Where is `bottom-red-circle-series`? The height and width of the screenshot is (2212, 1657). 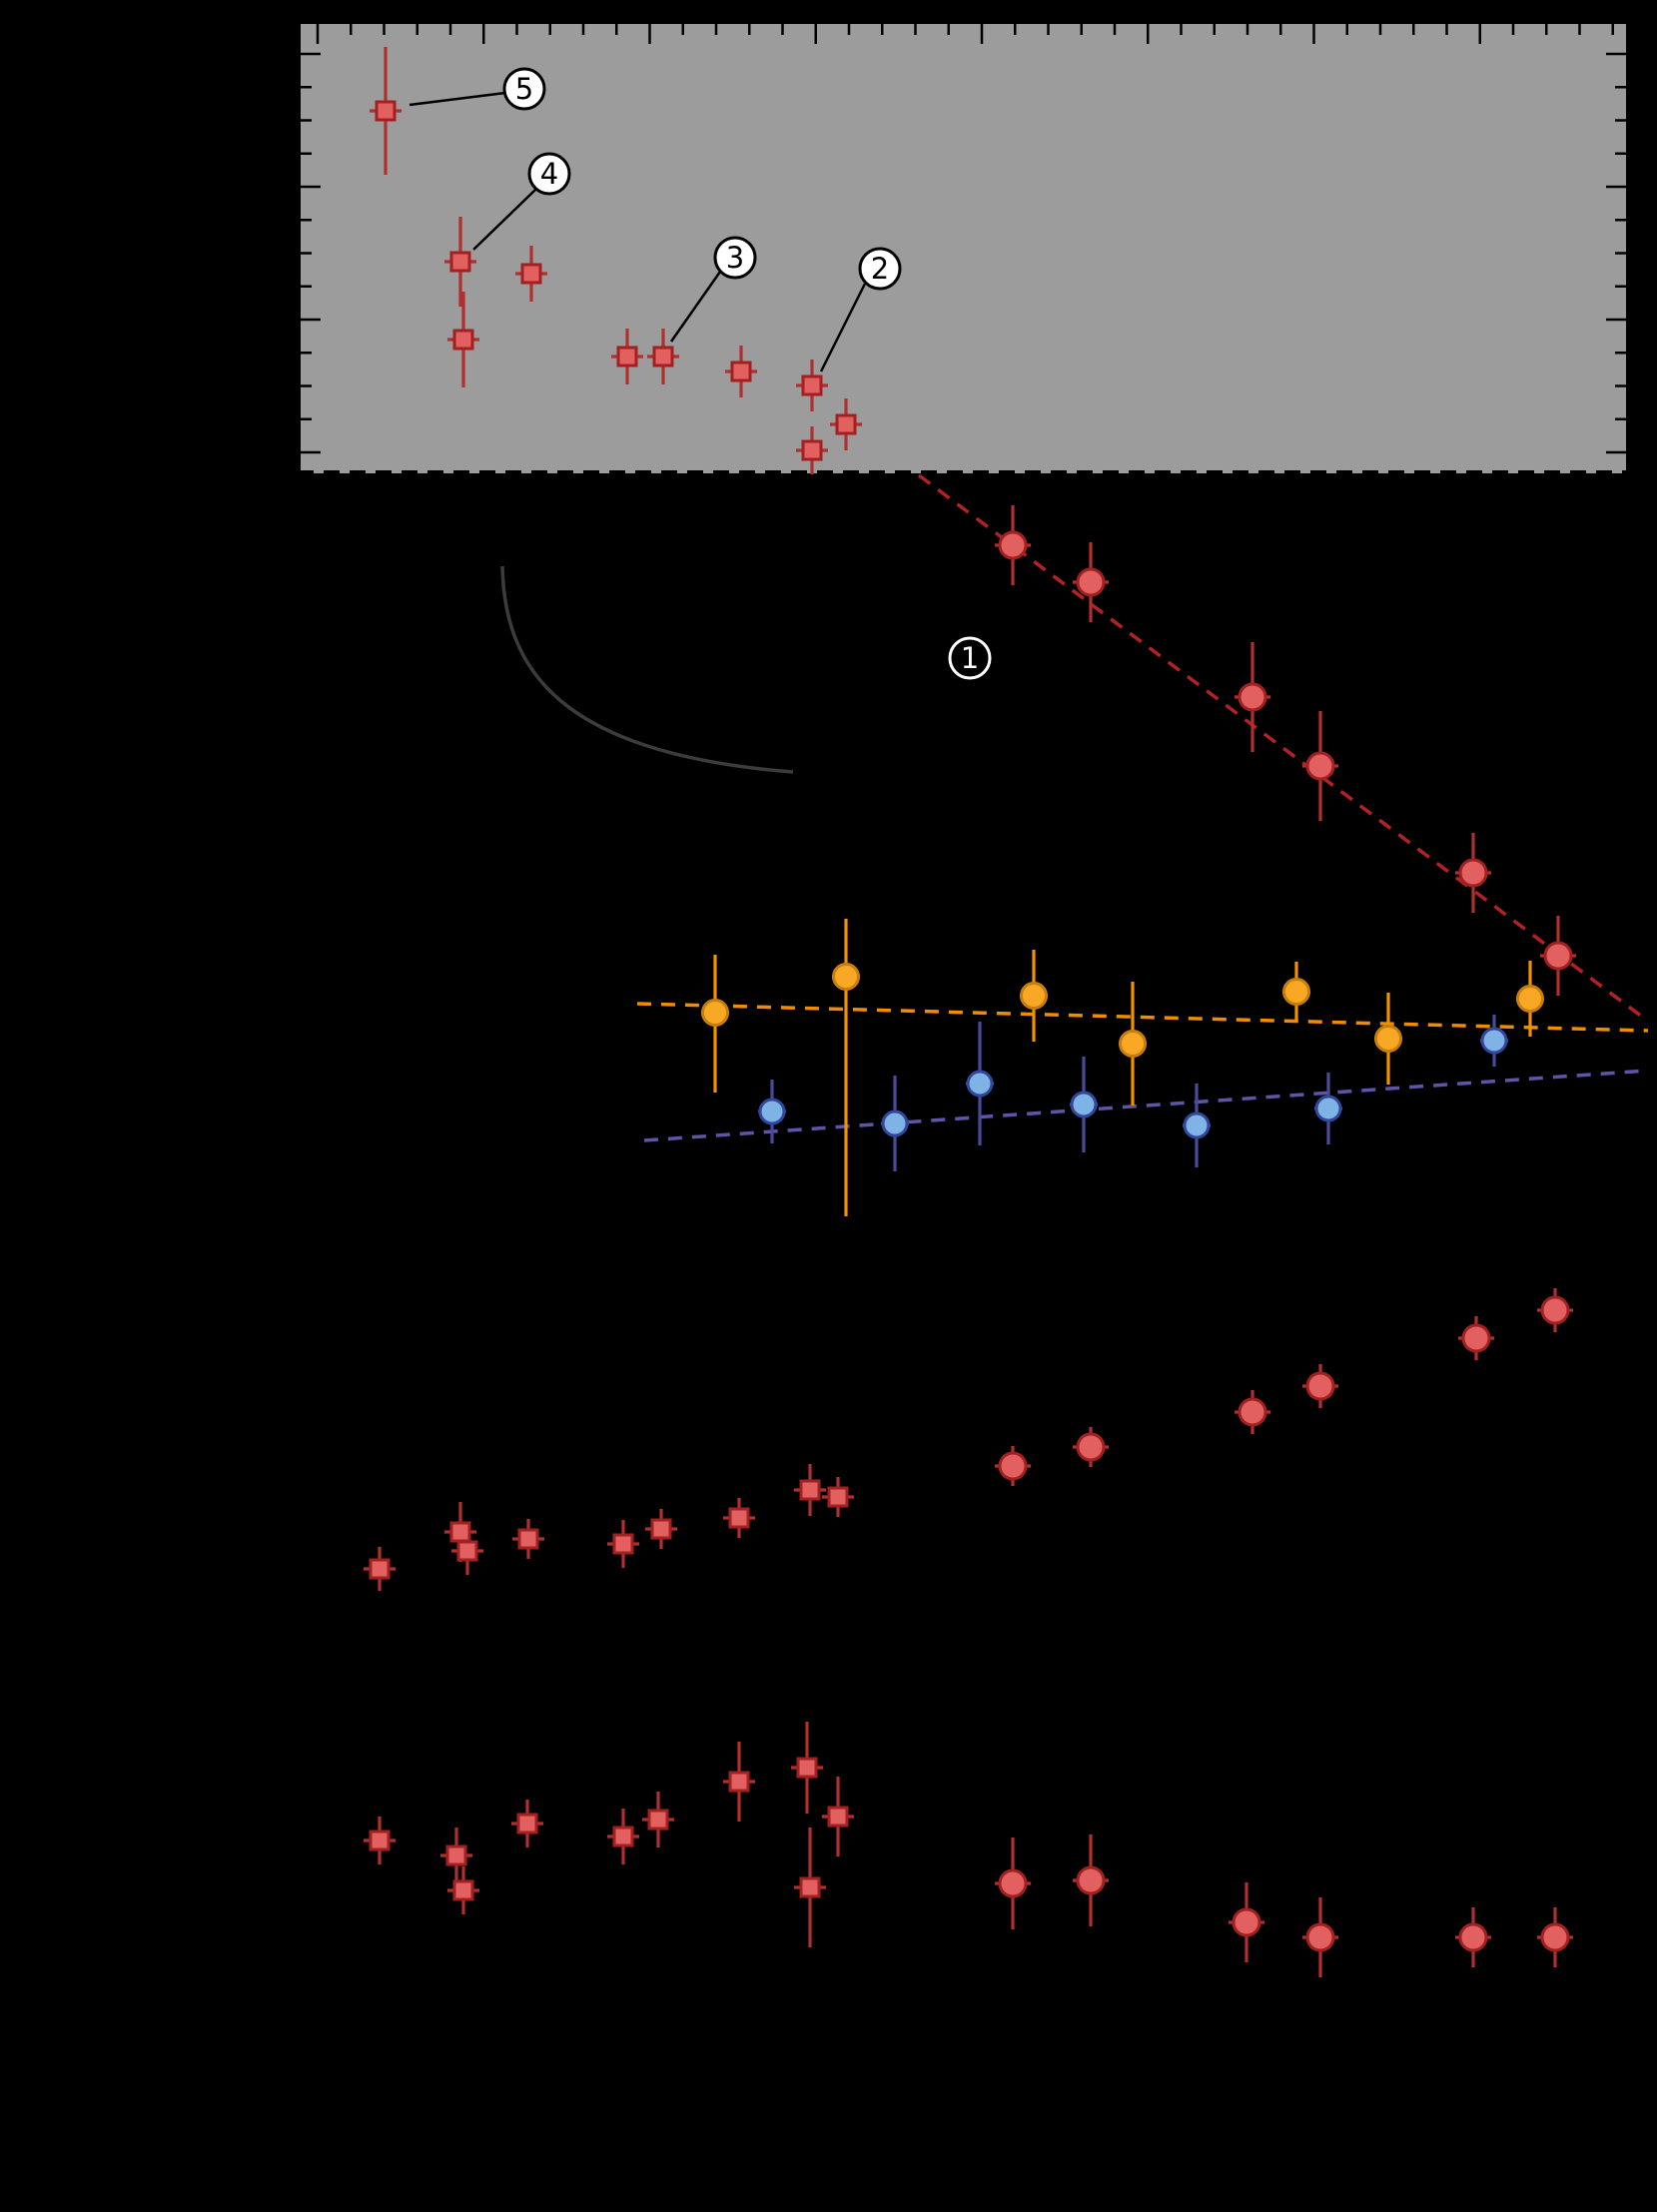
bottom-red-circle-series is located at coordinates (1284, 1906).